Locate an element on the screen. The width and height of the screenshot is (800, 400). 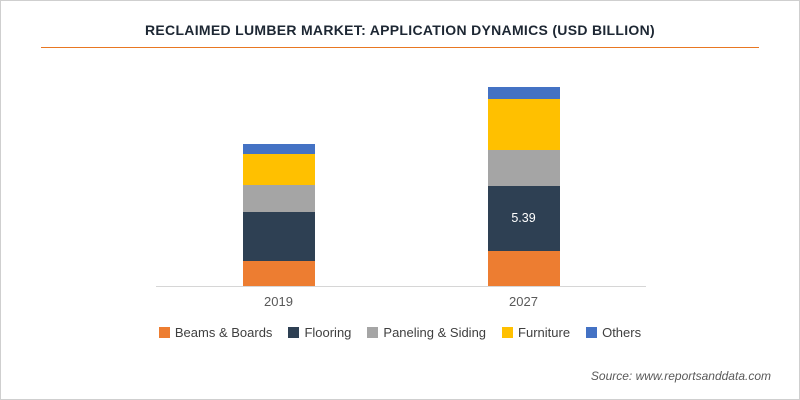
title-underline is located at coordinates (400, 47).